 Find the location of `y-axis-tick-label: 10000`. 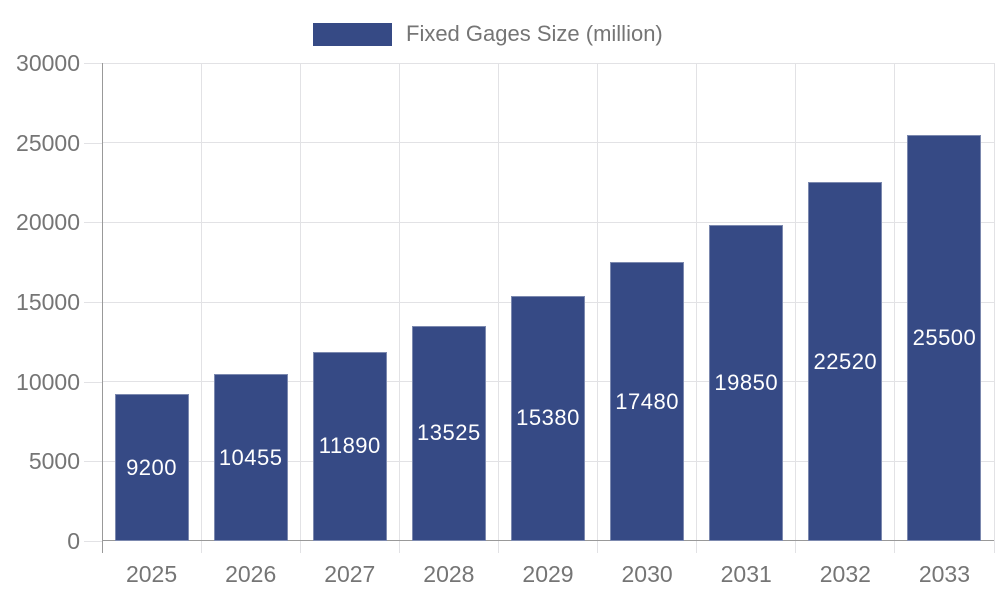

y-axis-tick-label: 10000 is located at coordinates (48, 381).